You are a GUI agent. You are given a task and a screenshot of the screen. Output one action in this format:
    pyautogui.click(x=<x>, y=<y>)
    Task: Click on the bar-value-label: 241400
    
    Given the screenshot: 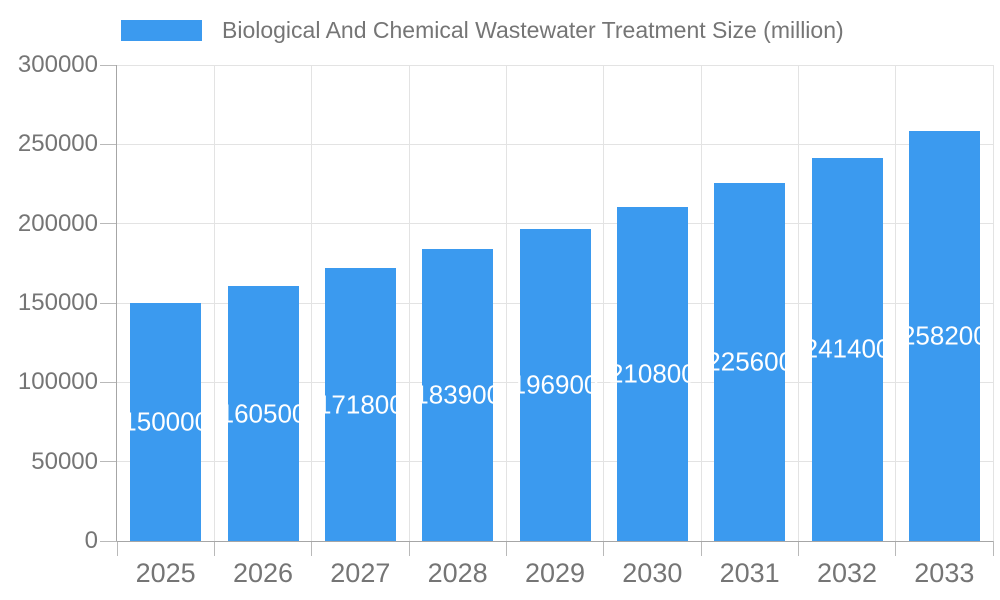 What is the action you would take?
    pyautogui.click(x=847, y=348)
    